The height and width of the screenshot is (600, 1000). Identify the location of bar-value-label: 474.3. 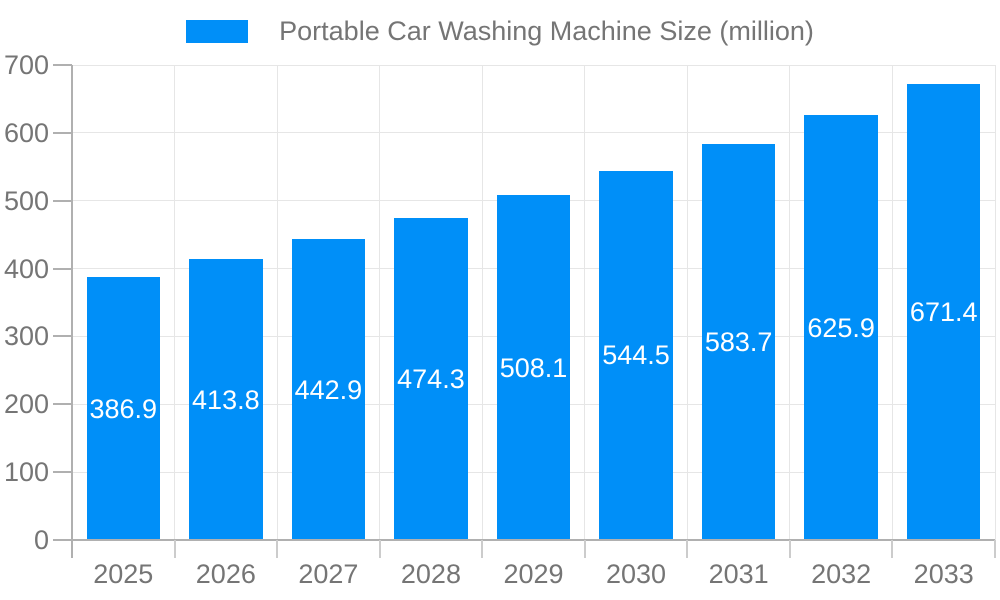
(431, 379).